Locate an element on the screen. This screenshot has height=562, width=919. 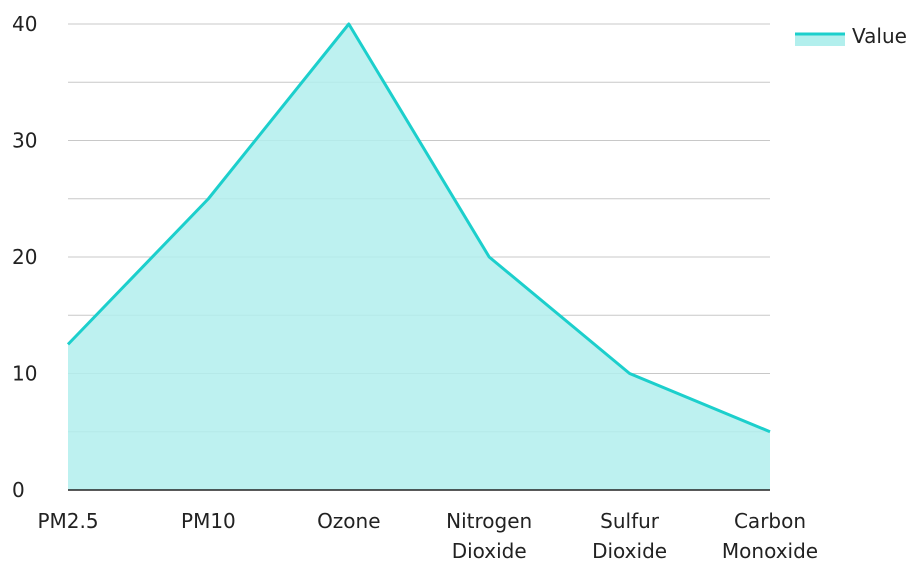
x-tick-label: PM2.5 is located at coordinates (67, 521).